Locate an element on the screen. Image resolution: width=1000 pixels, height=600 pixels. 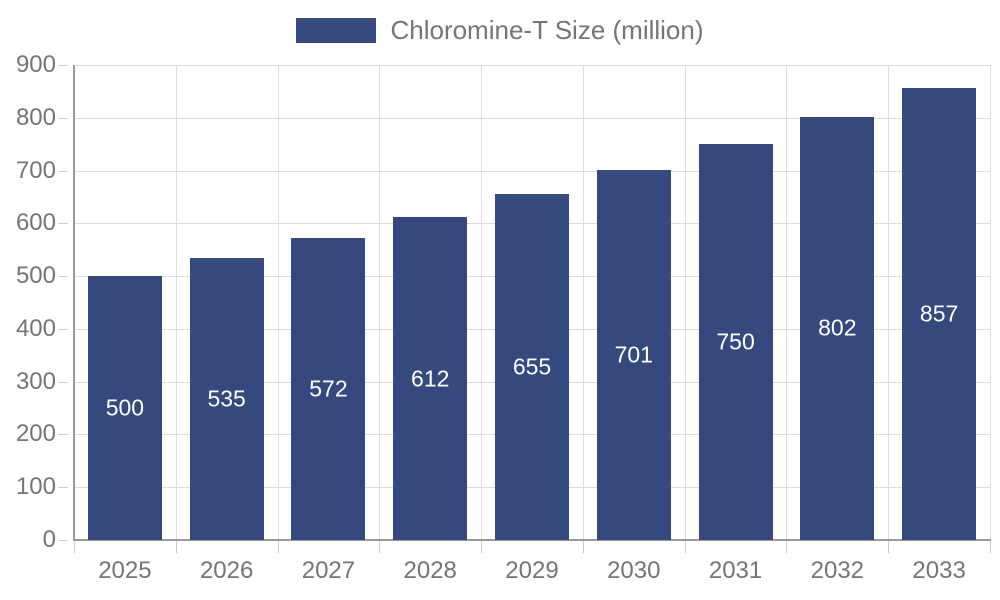
x-tick-label: 2027 is located at coordinates (328, 570).